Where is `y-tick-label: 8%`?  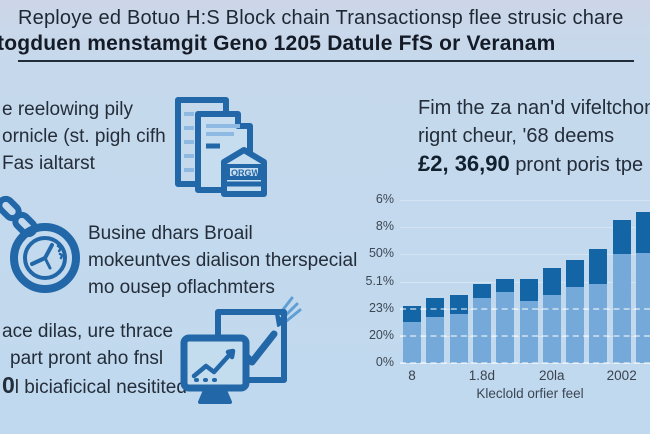 y-tick-label: 8% is located at coordinates (384, 226).